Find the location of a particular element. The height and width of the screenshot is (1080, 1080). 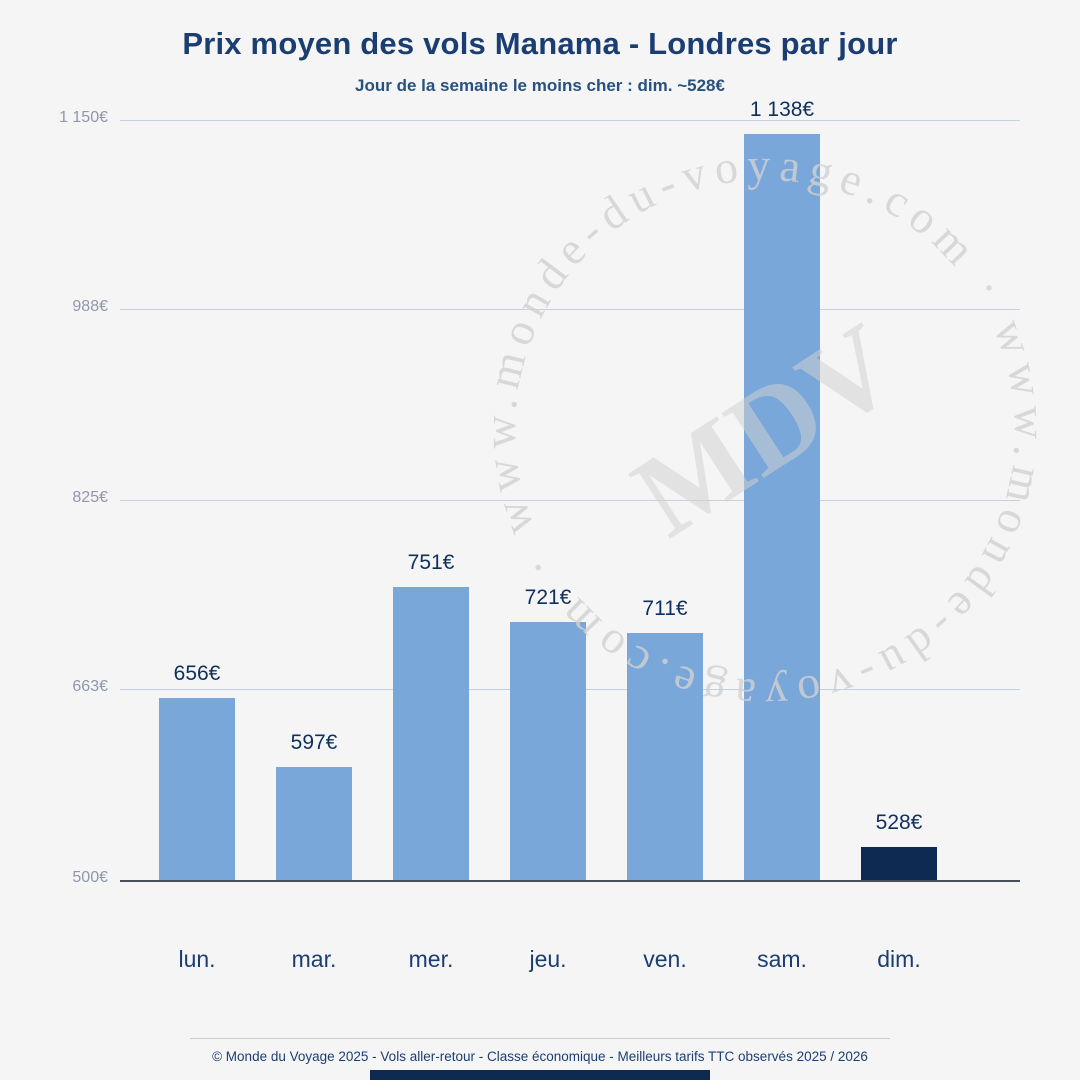

x-tick-label: sam. is located at coordinates (782, 959).